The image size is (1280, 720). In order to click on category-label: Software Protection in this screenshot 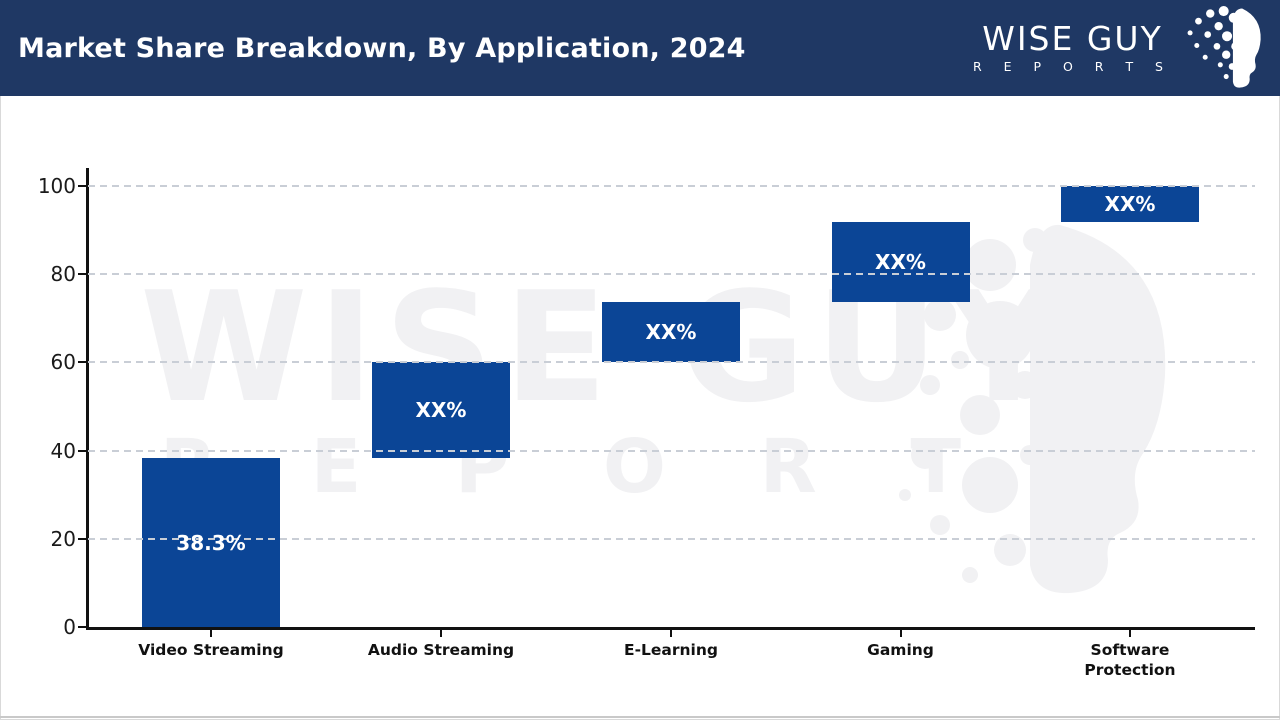, I will do `click(1130, 660)`.